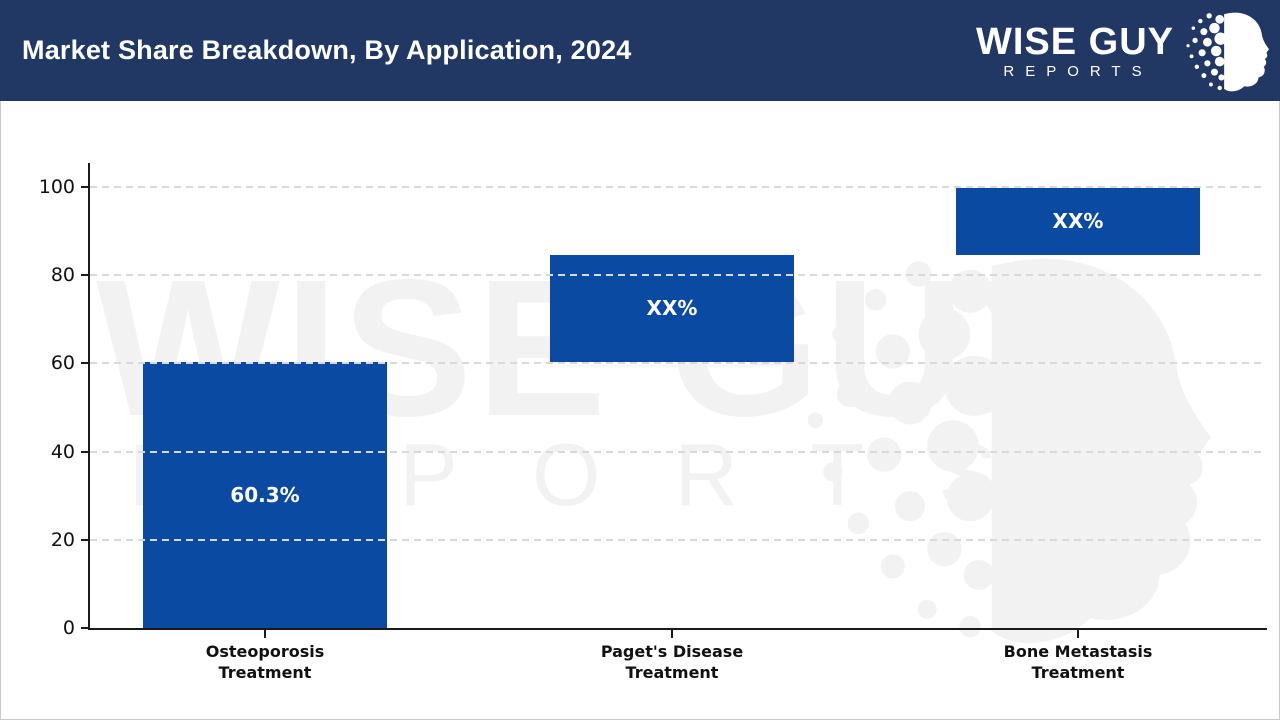 The height and width of the screenshot is (720, 1280). I want to click on bar-value-label: 60.3%, so click(265, 495).